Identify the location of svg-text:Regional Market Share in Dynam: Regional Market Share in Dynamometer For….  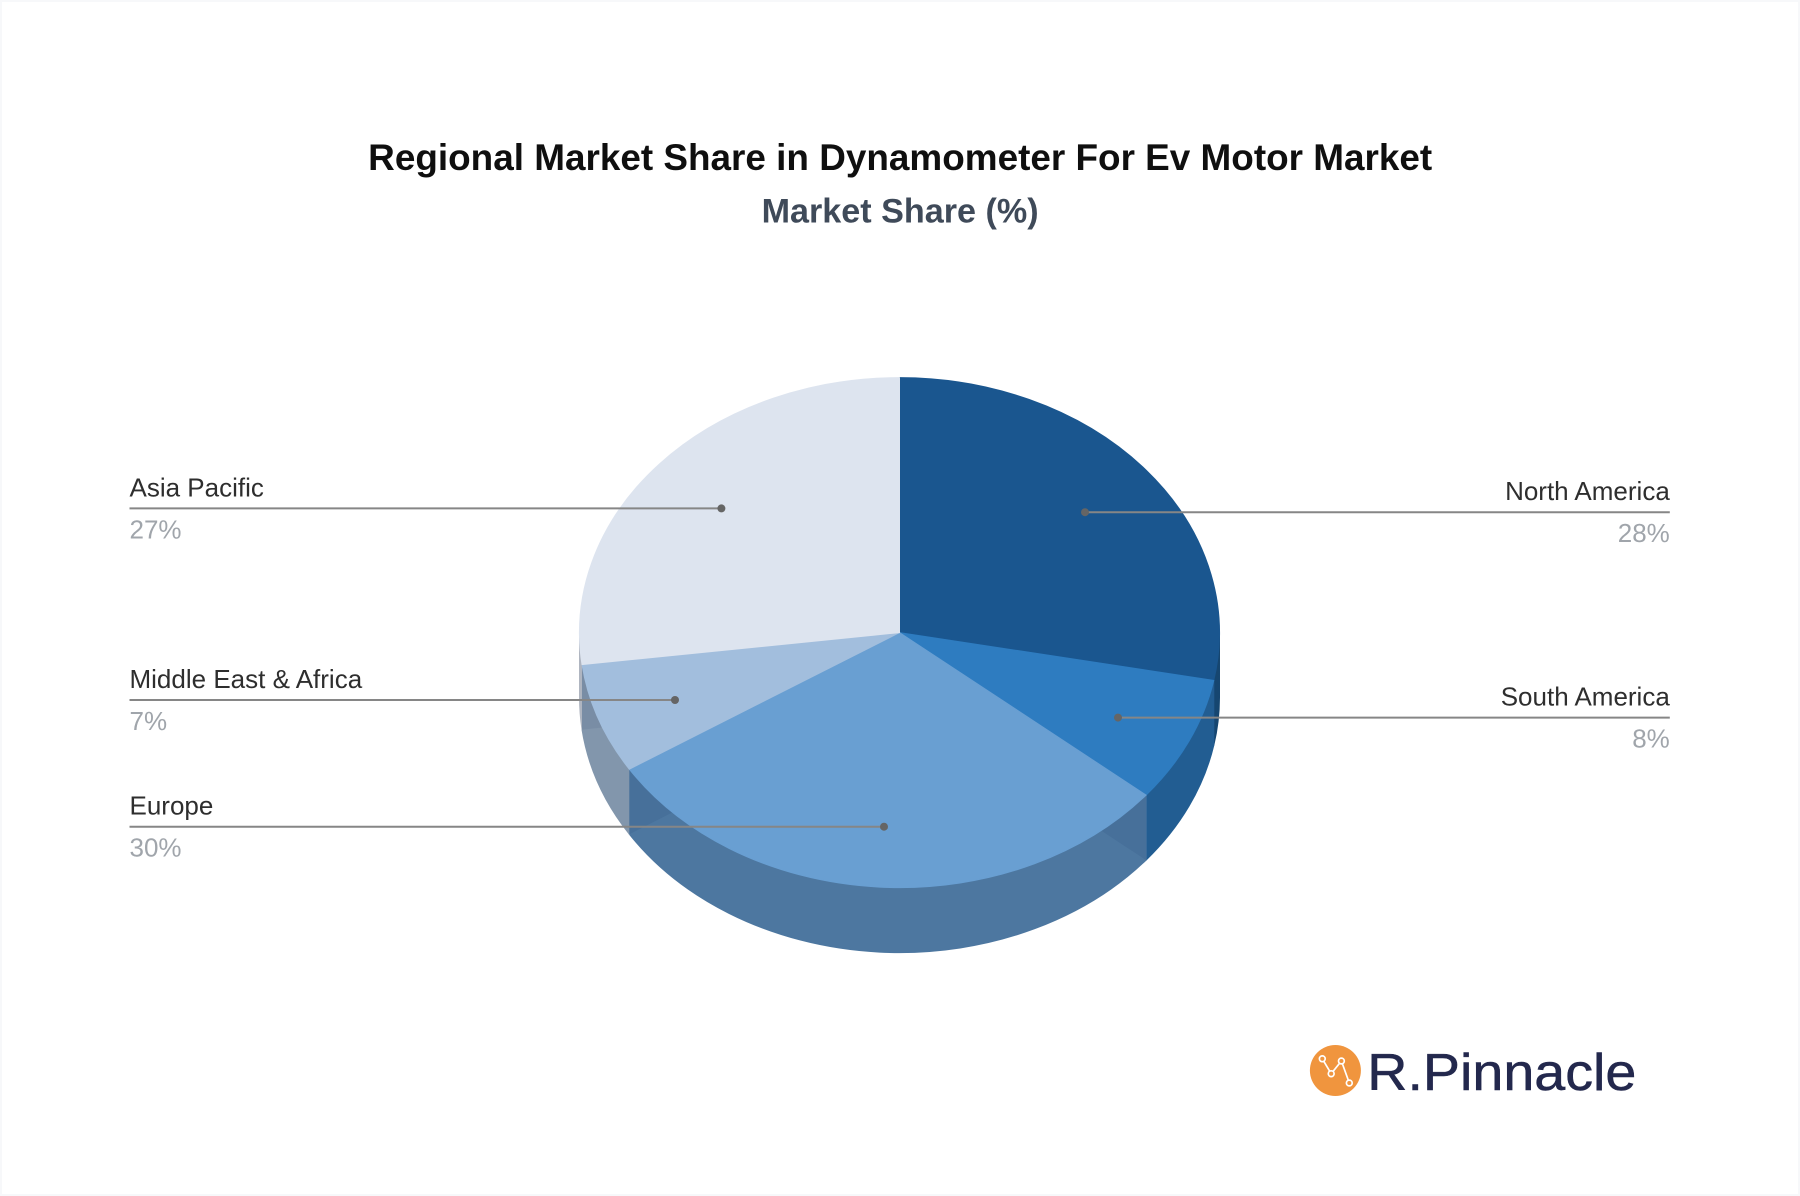
(900, 157).